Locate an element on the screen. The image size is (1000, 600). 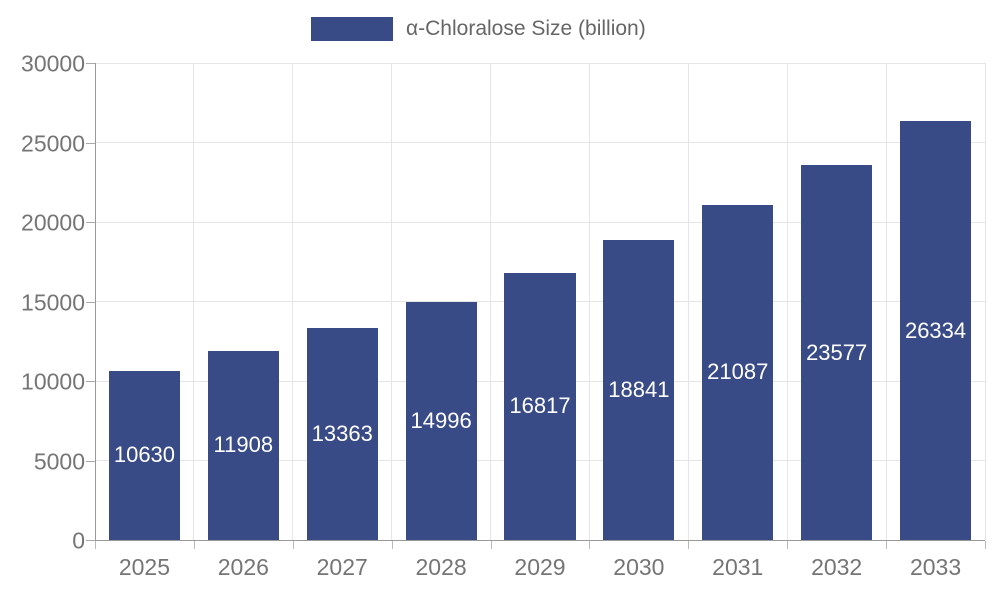
x-tick-label-2030: 2030 is located at coordinates (639, 567).